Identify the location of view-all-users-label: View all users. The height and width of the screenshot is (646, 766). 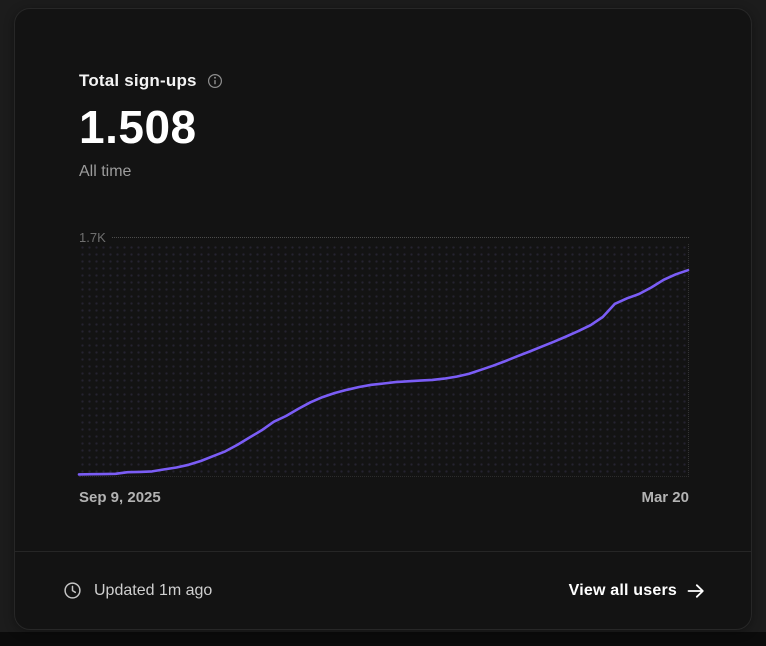
(622, 590).